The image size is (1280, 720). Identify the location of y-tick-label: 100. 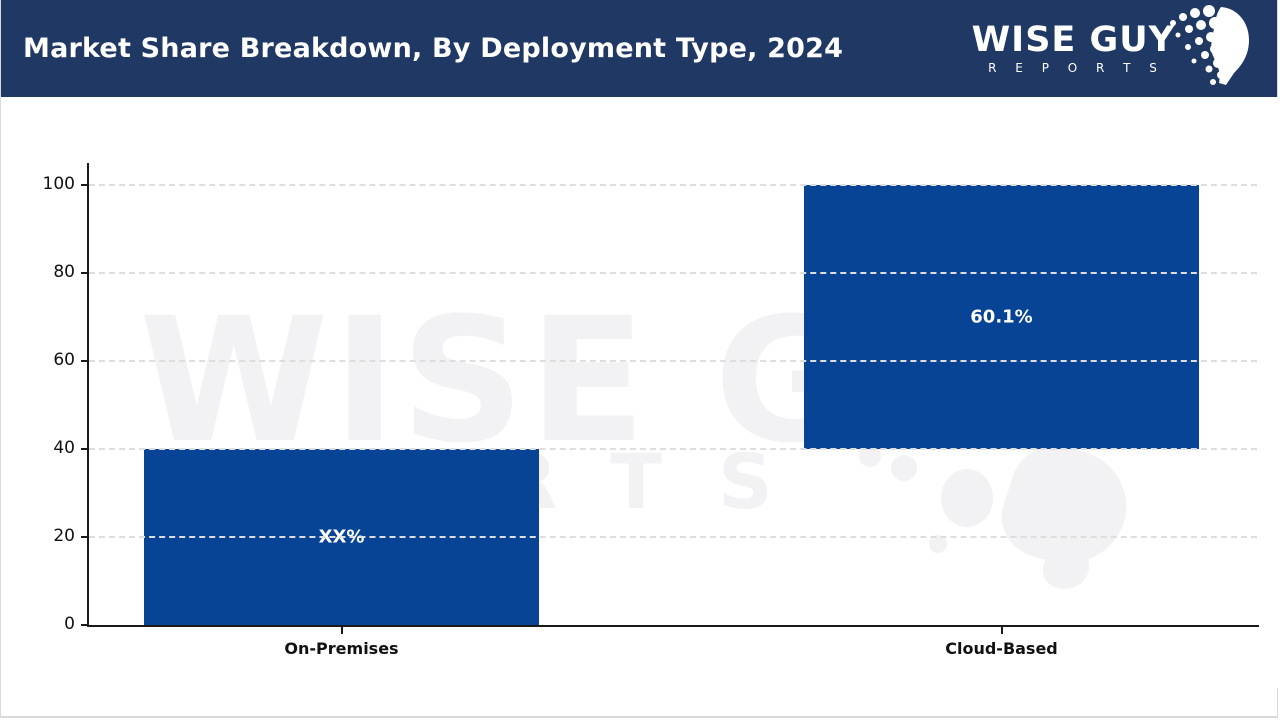
(58, 184).